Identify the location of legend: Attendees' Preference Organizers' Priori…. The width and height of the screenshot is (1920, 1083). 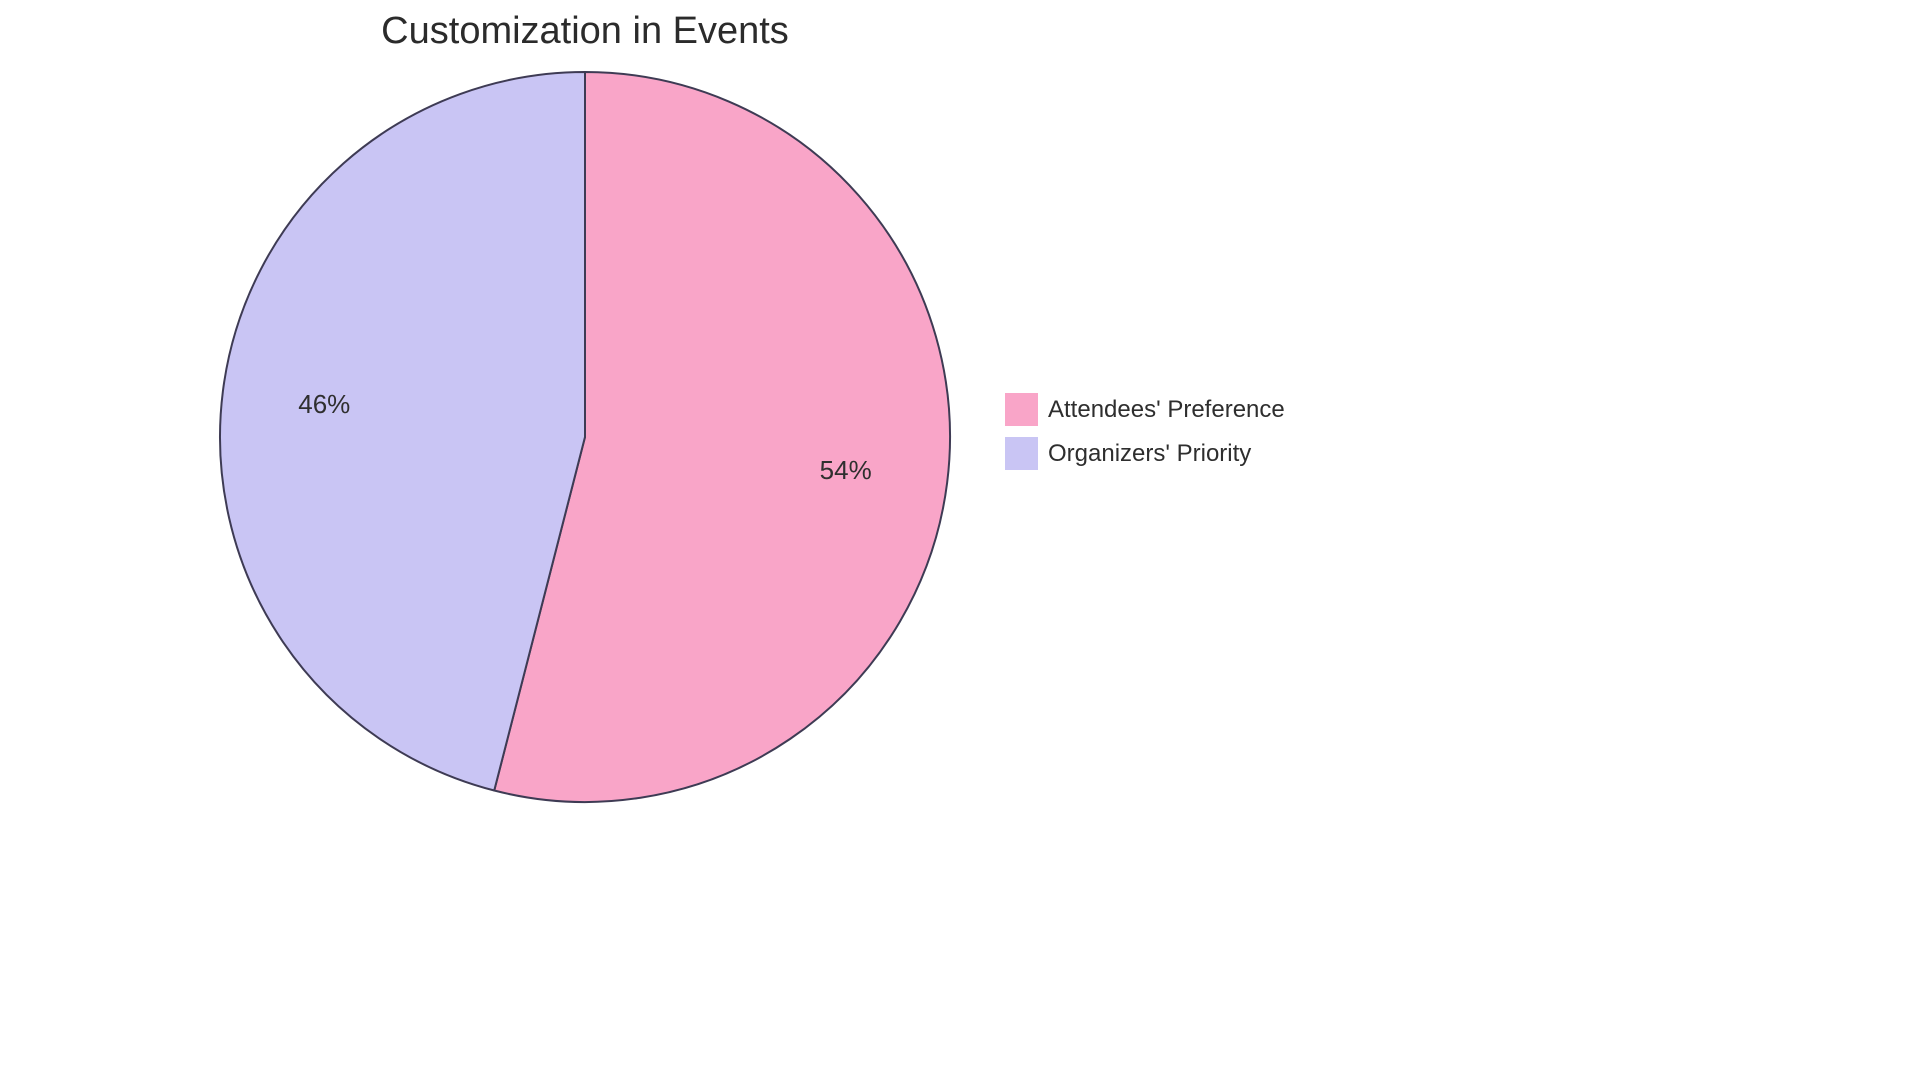
(1145, 431).